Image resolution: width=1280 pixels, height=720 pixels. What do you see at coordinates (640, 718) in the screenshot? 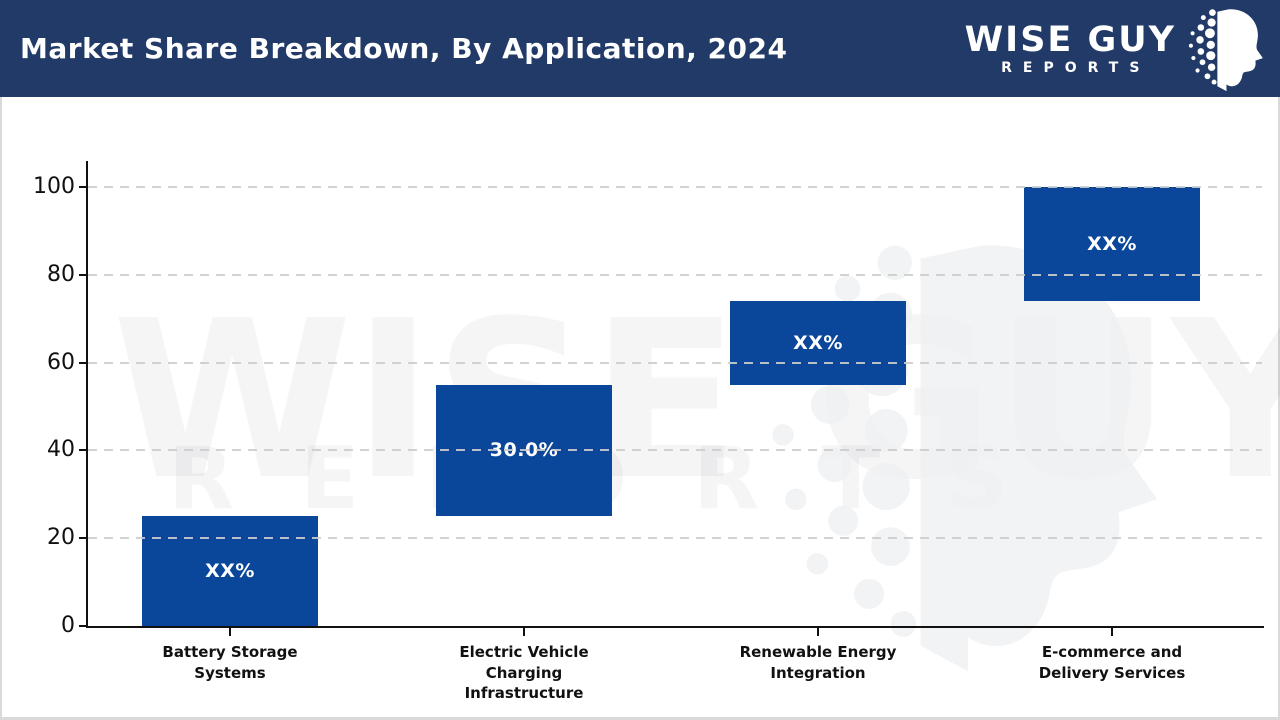
I see `frame-border-bottom` at bounding box center [640, 718].